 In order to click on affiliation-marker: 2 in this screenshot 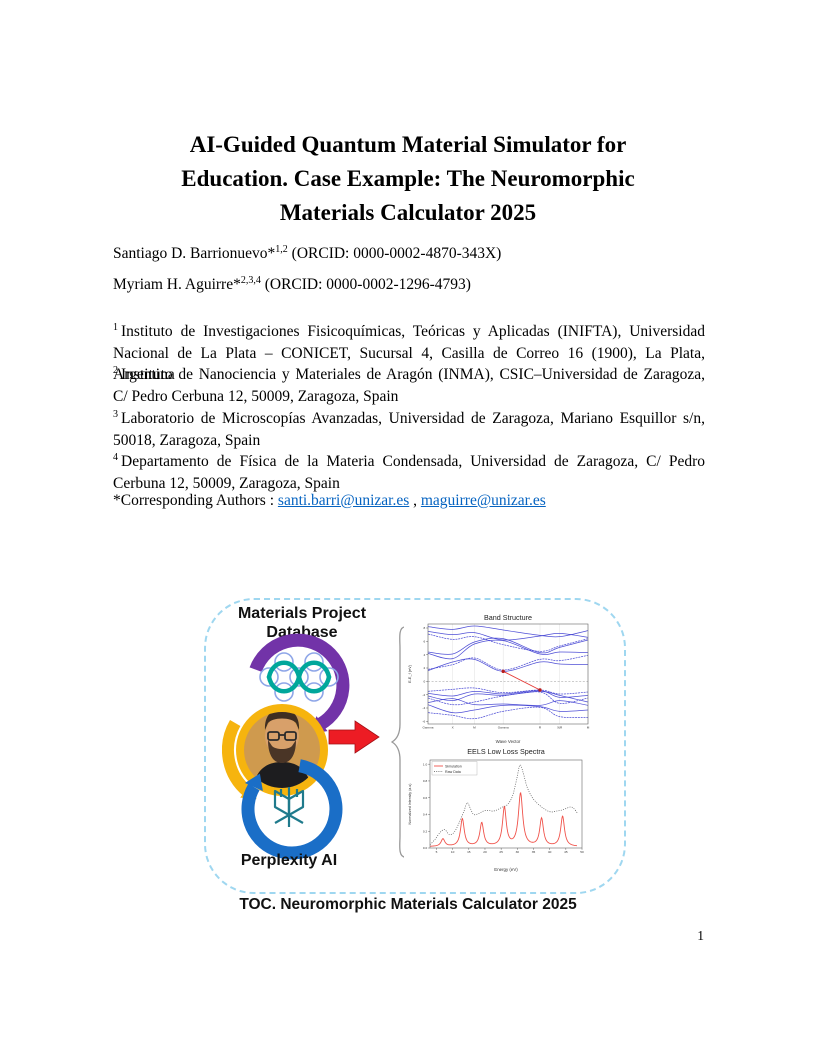, I will do `click(115, 370)`.